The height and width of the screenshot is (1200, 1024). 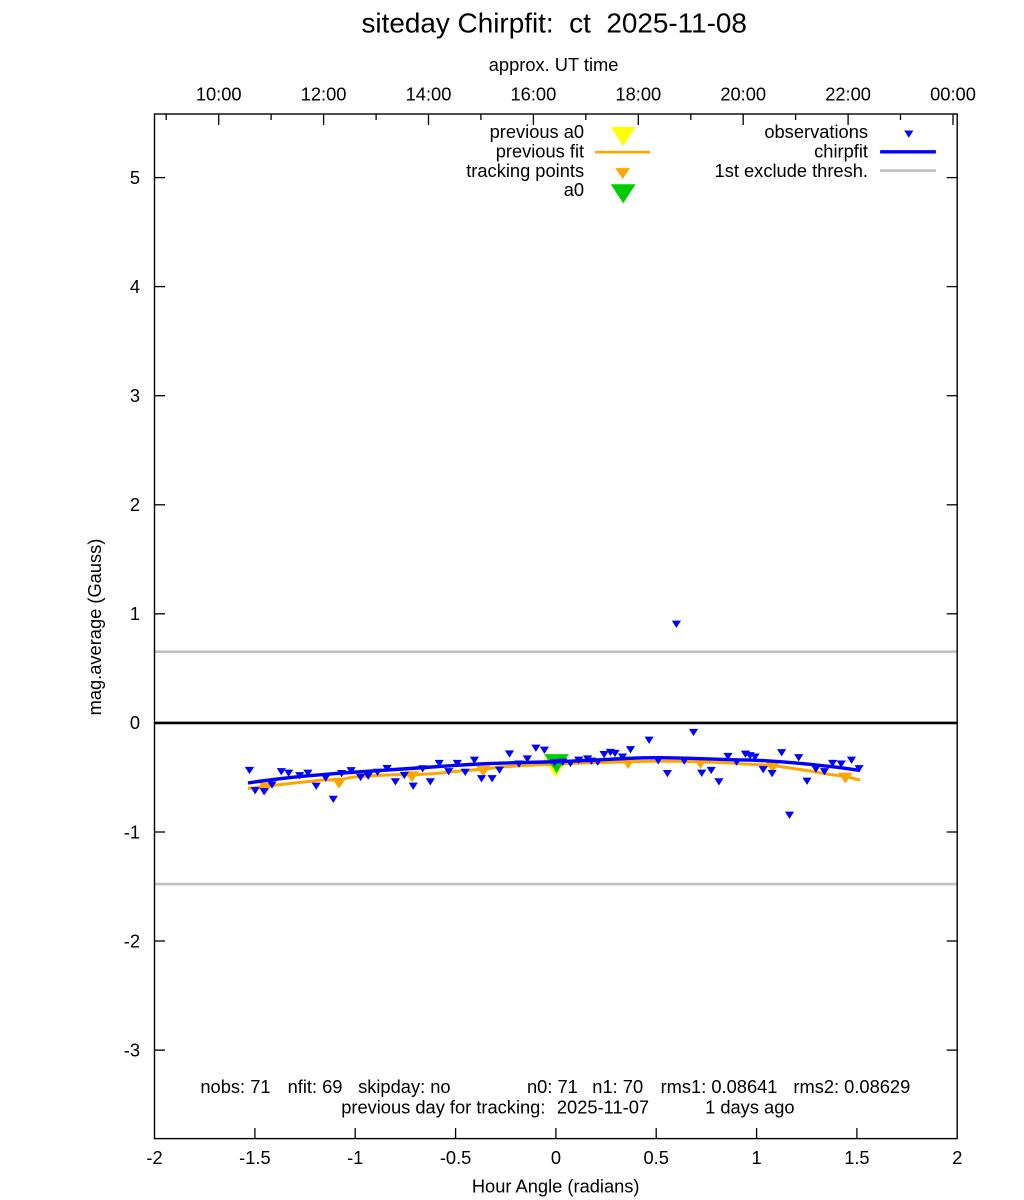 What do you see at coordinates (135, 286) in the screenshot?
I see `svg-text: 4` at bounding box center [135, 286].